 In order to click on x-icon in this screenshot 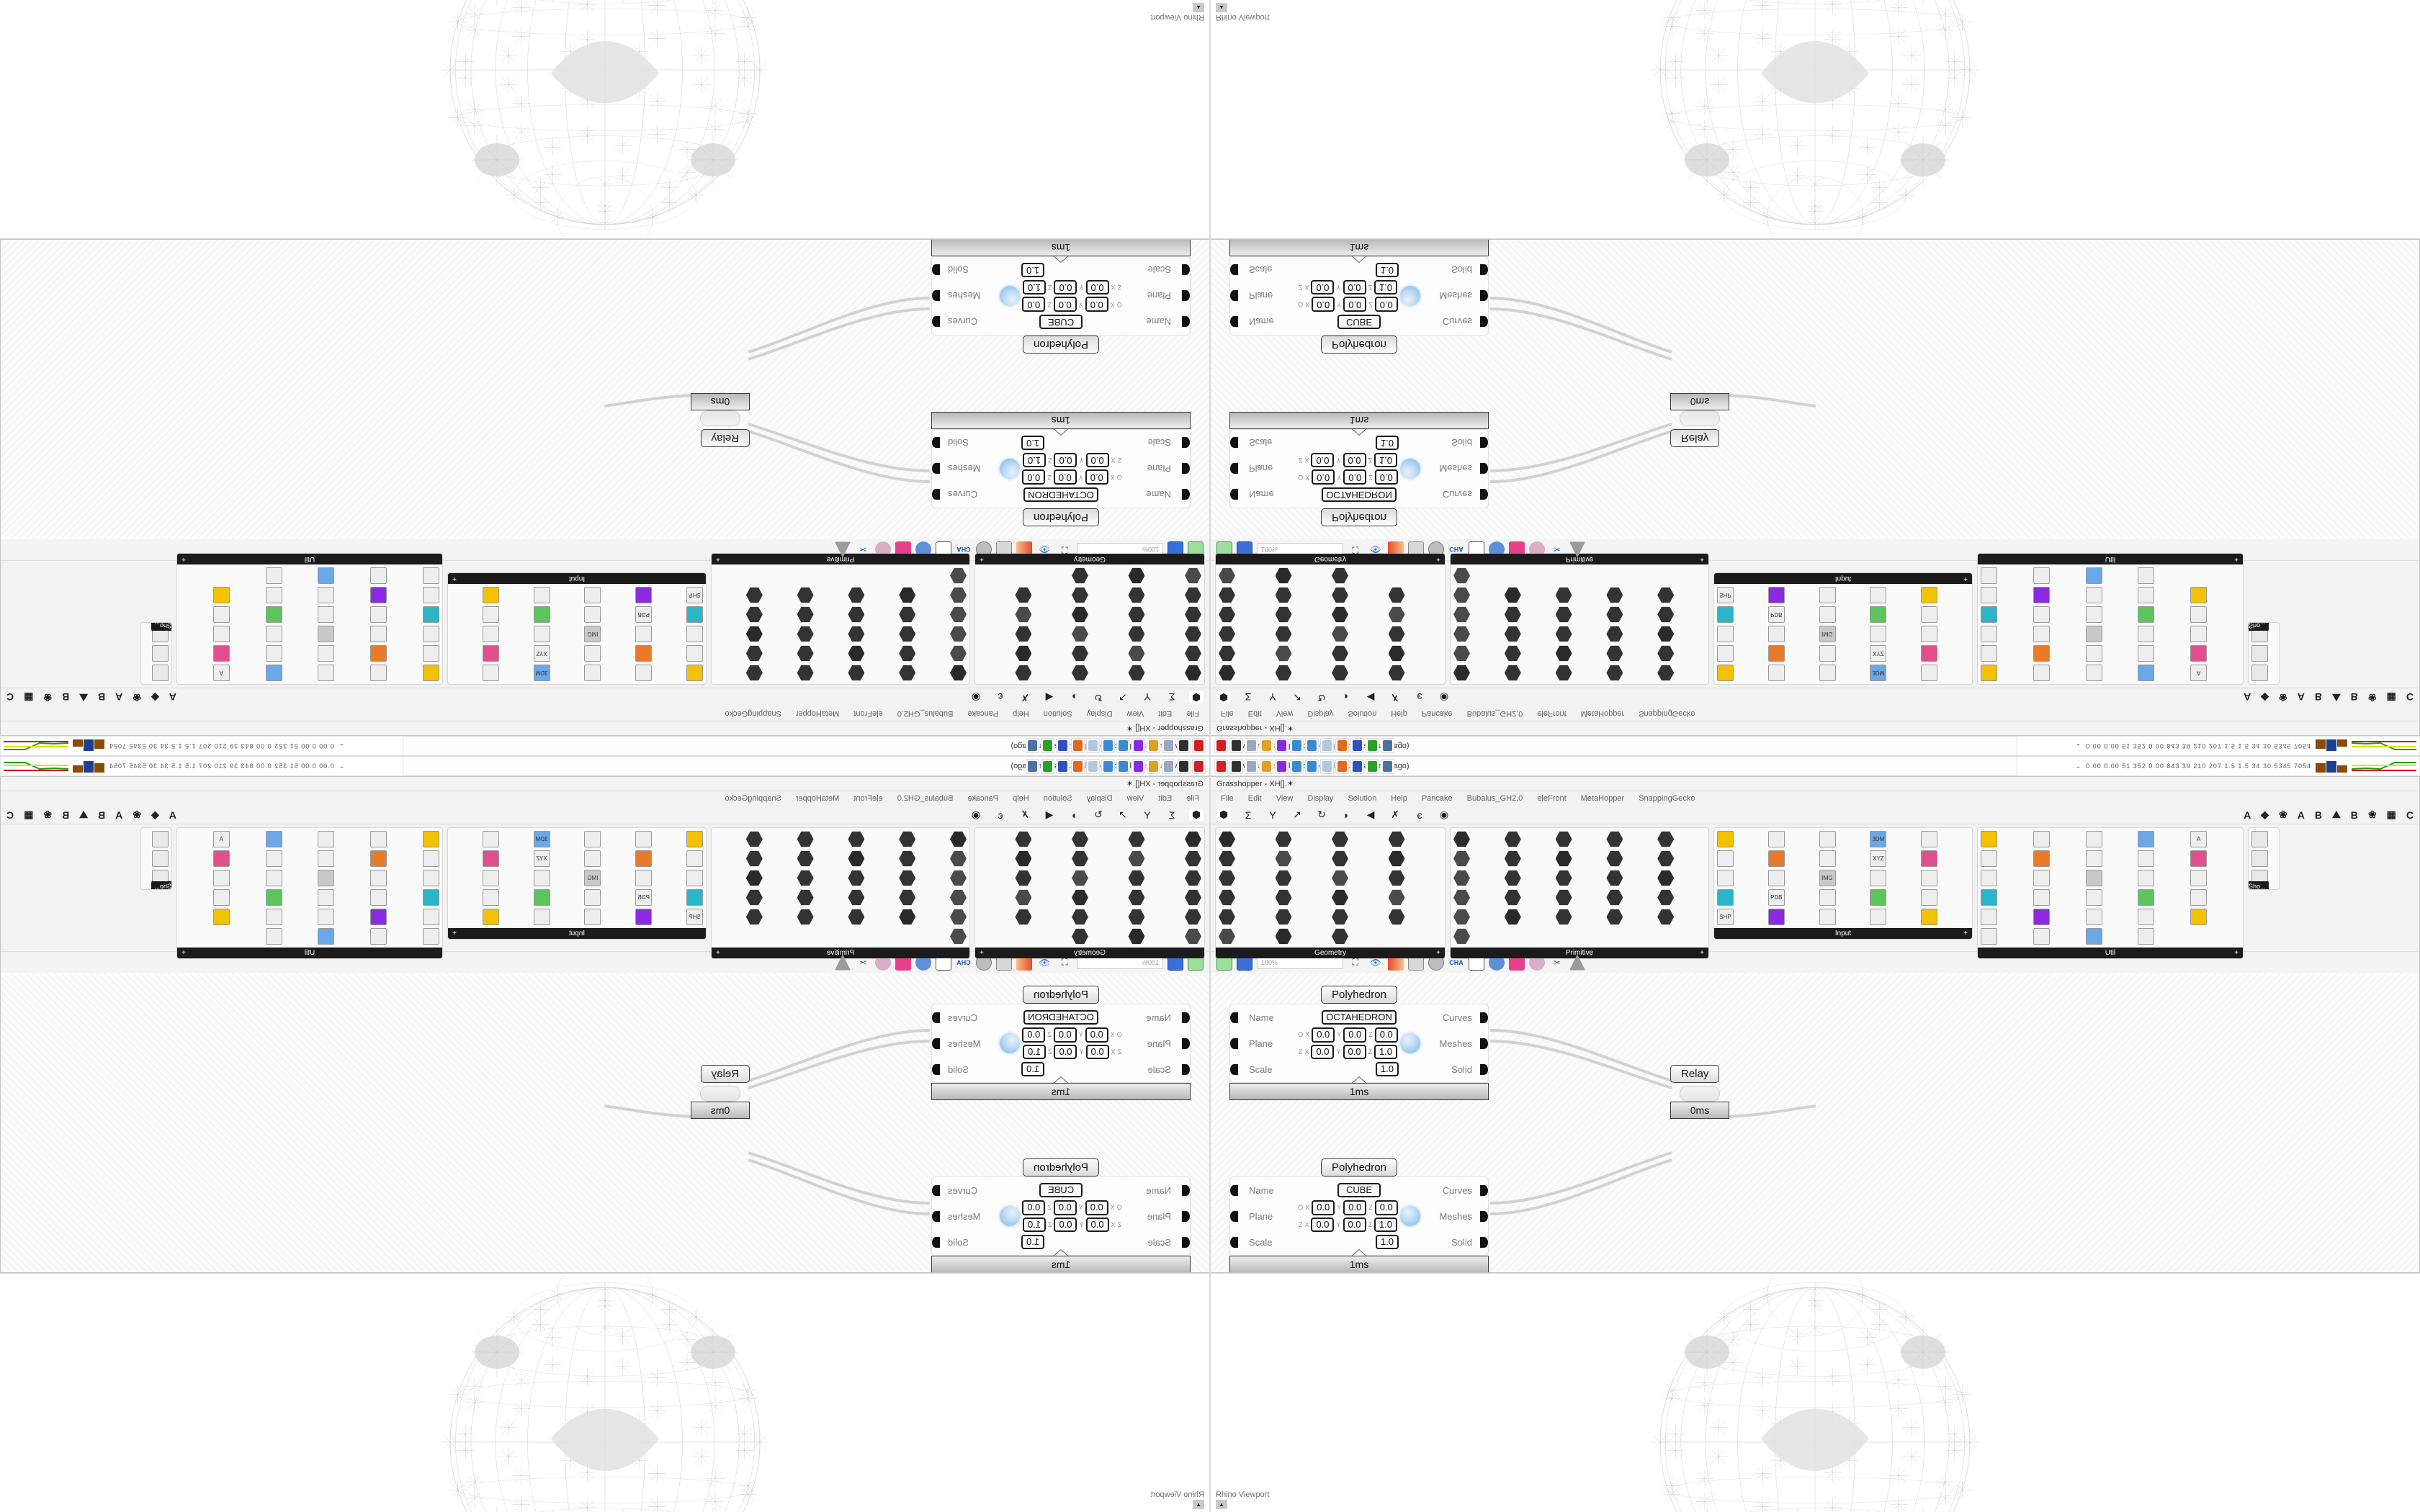, I will do `click(274, 576)`.